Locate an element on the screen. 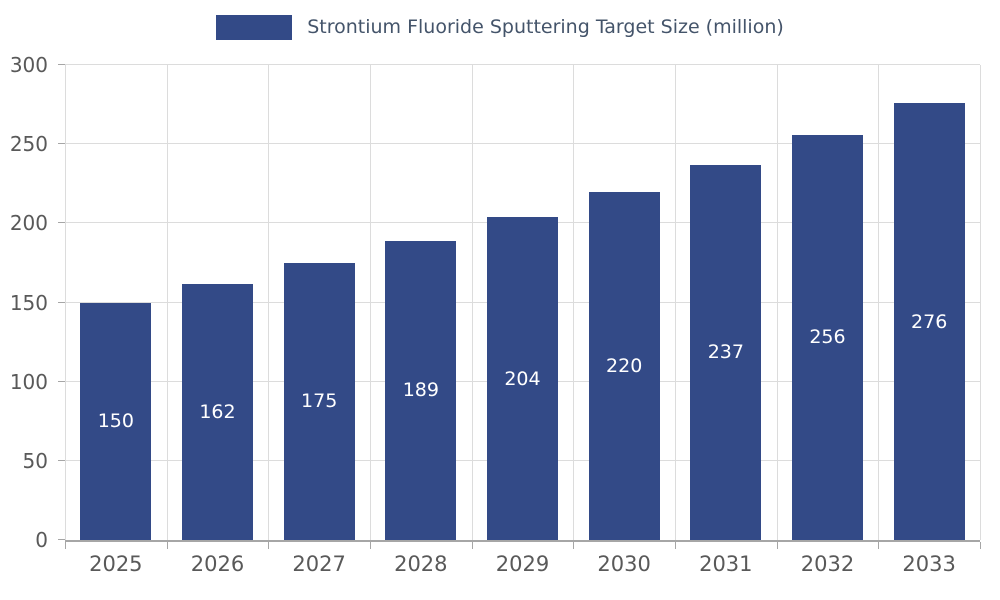 This screenshot has height=600, width=1000. bar-2025: 150 is located at coordinates (116, 421).